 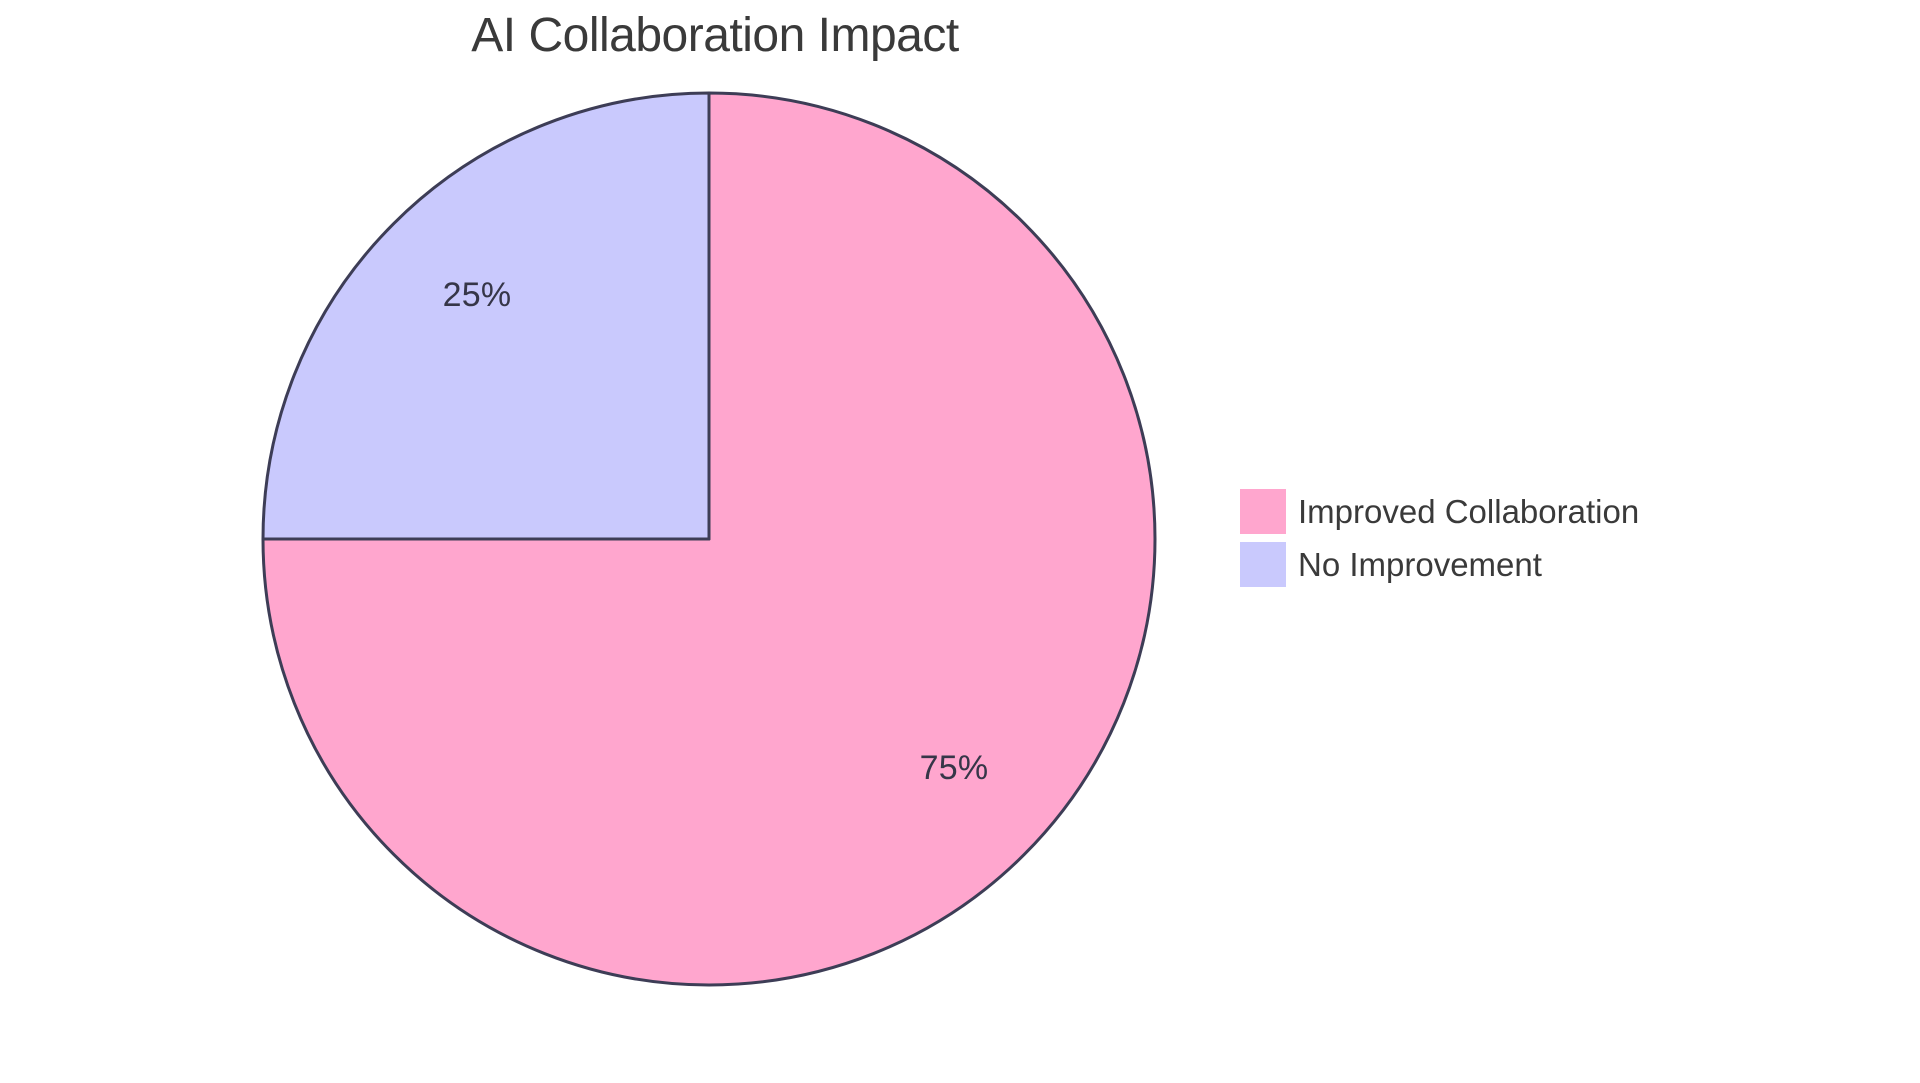 What do you see at coordinates (715, 35) in the screenshot?
I see `chart-title: AI Collaboration Impact` at bounding box center [715, 35].